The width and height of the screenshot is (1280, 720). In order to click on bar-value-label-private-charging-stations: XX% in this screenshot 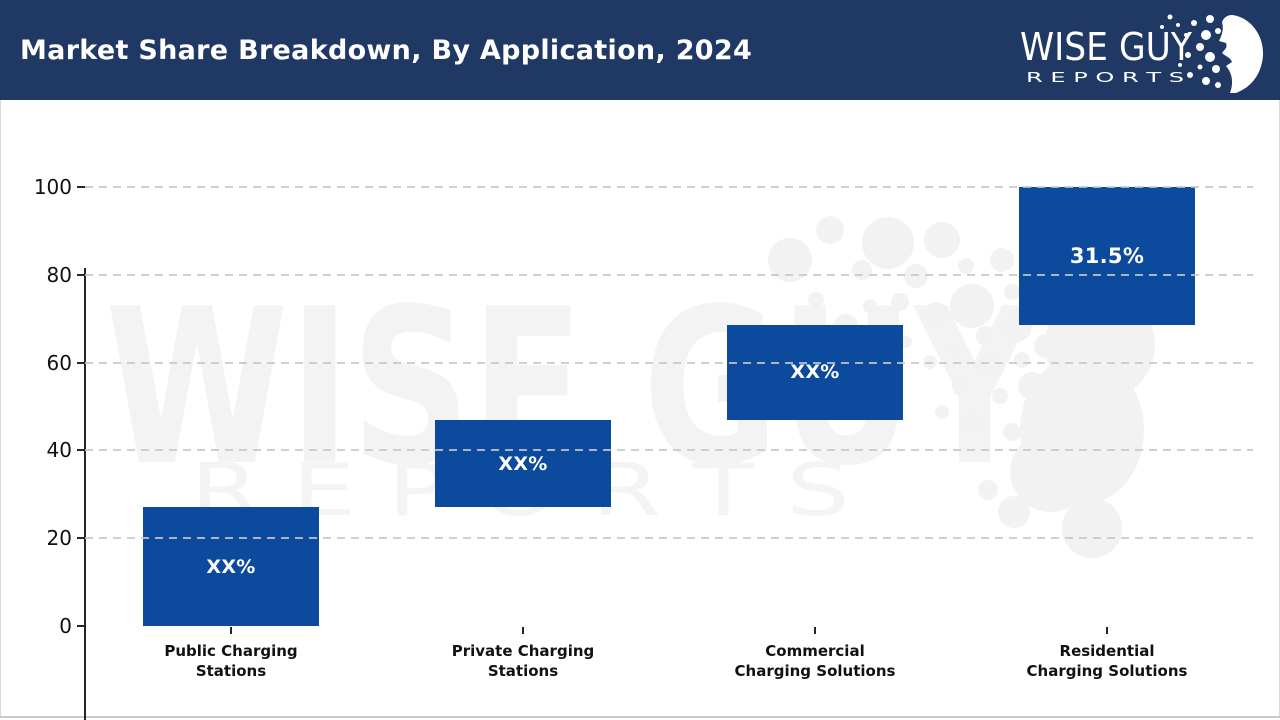, I will do `click(523, 463)`.